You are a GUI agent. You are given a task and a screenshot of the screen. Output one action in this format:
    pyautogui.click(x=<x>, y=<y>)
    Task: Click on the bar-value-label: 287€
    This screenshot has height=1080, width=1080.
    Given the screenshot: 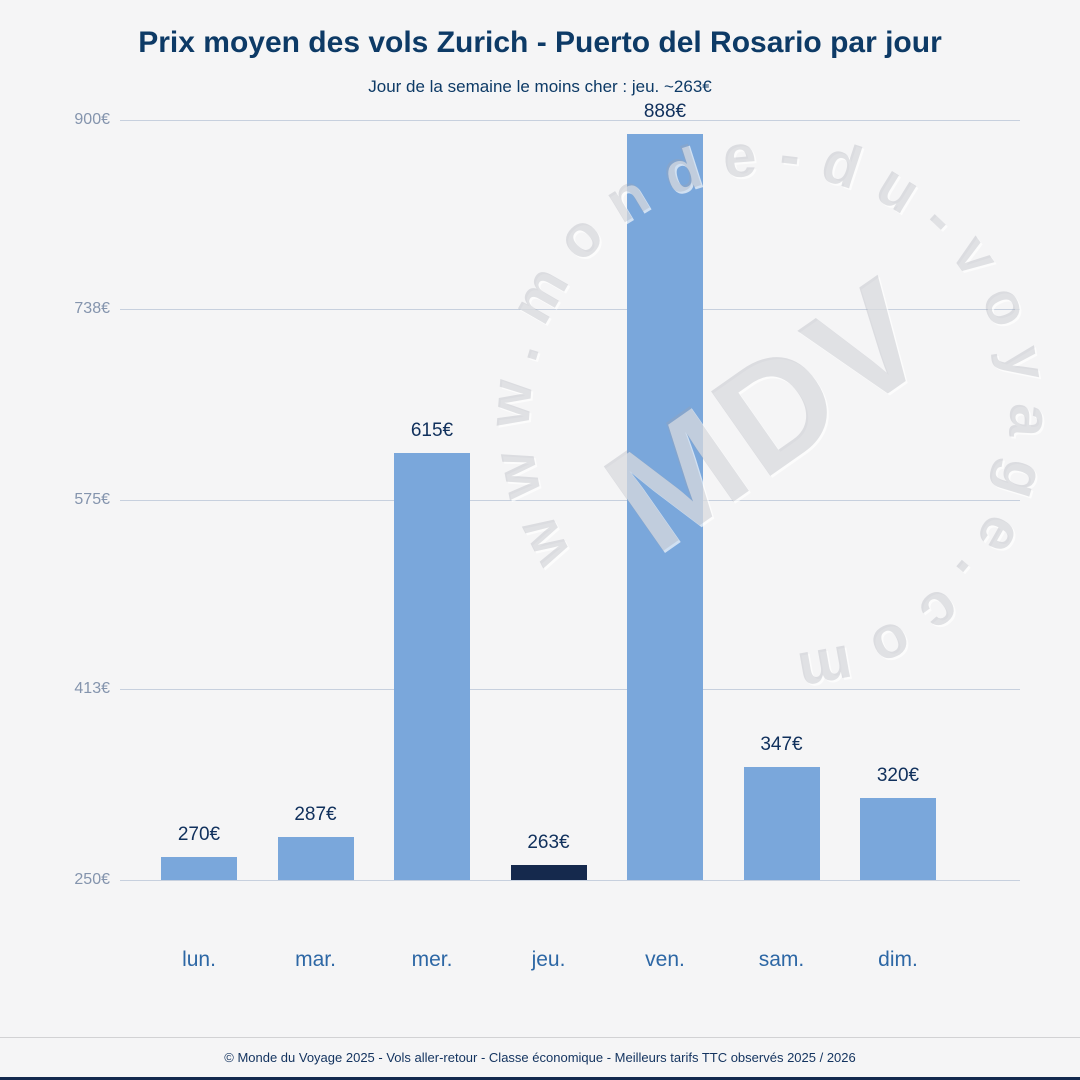 What is the action you would take?
    pyautogui.click(x=315, y=814)
    